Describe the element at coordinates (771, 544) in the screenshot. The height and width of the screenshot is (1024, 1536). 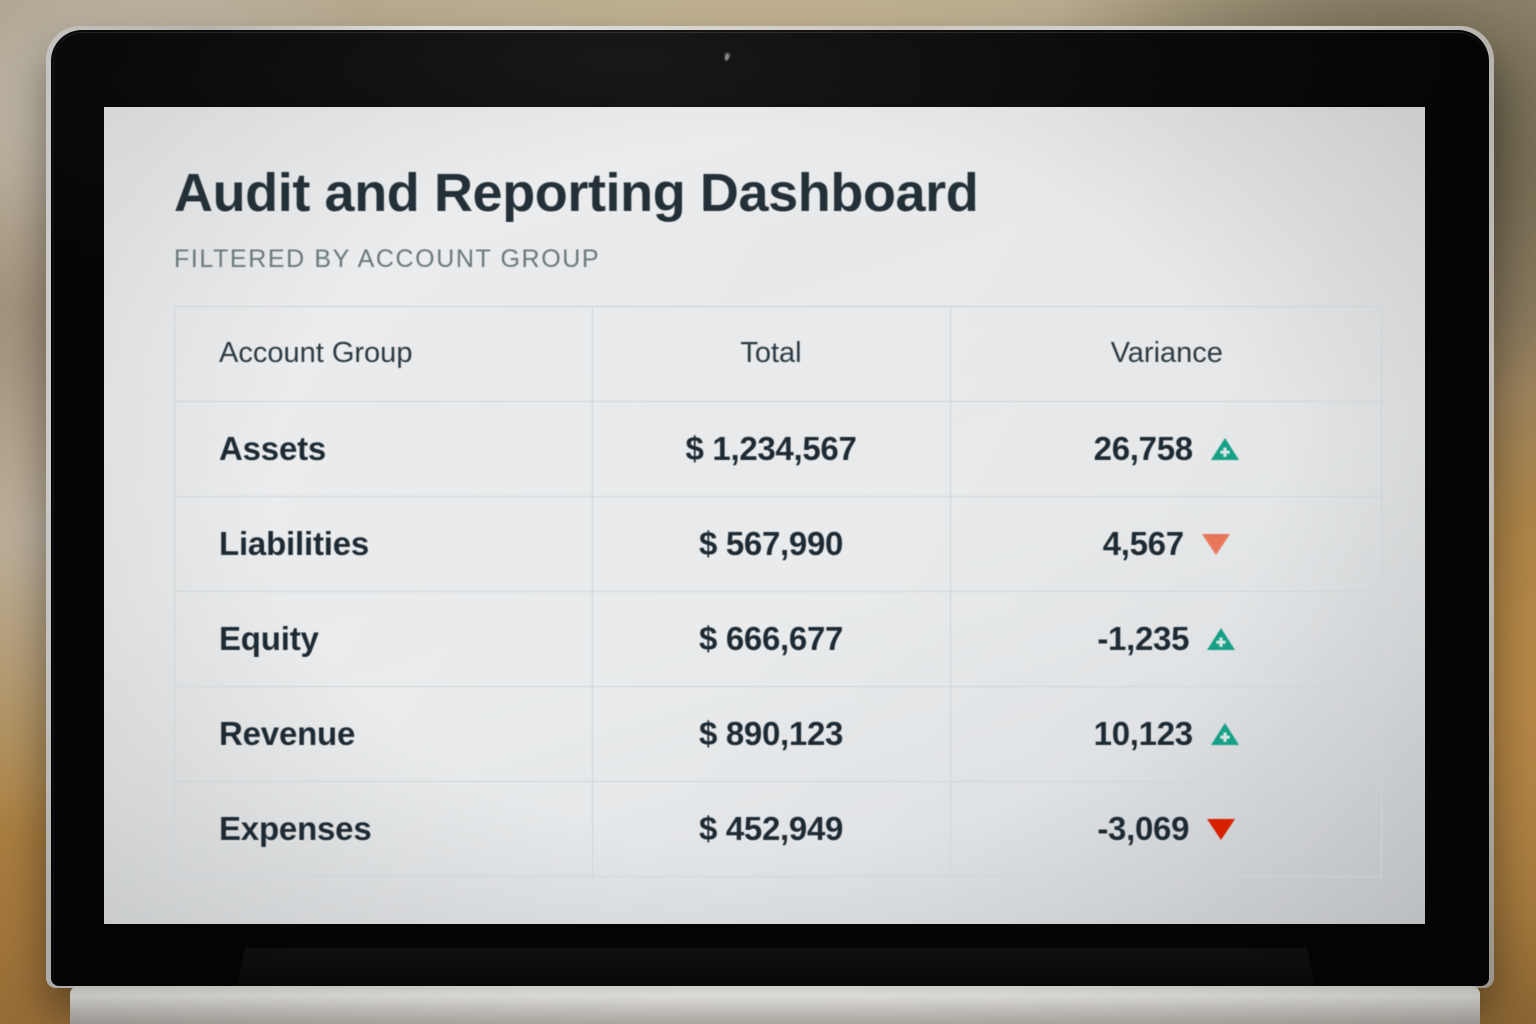
I see `cell-total: $ 567,990` at that location.